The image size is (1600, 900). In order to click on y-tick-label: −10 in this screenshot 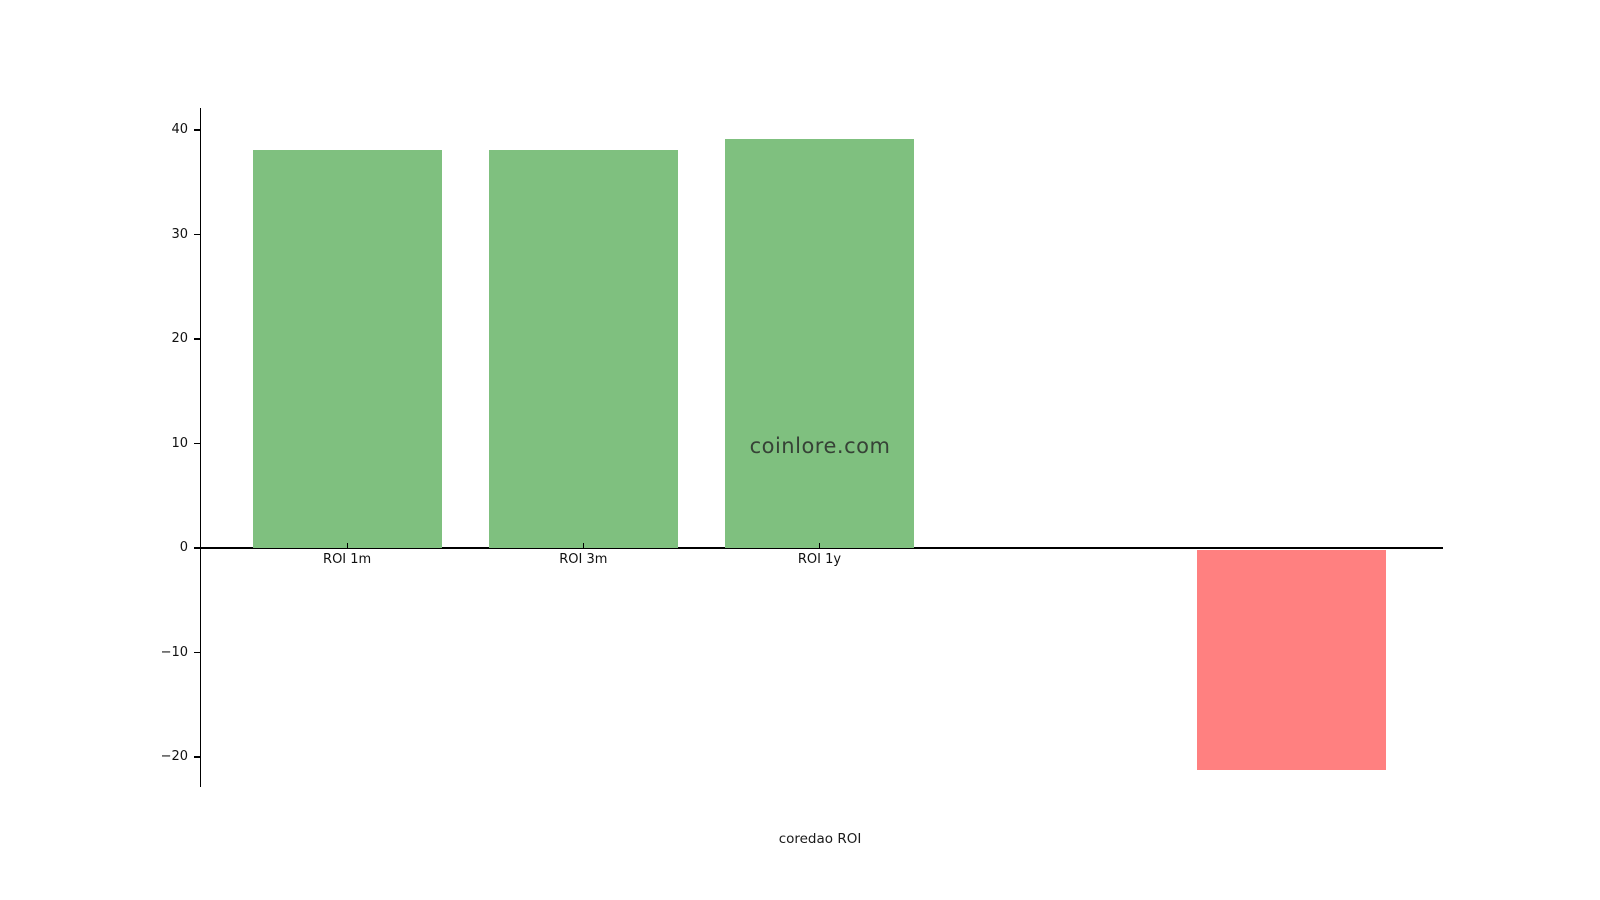, I will do `click(174, 652)`.